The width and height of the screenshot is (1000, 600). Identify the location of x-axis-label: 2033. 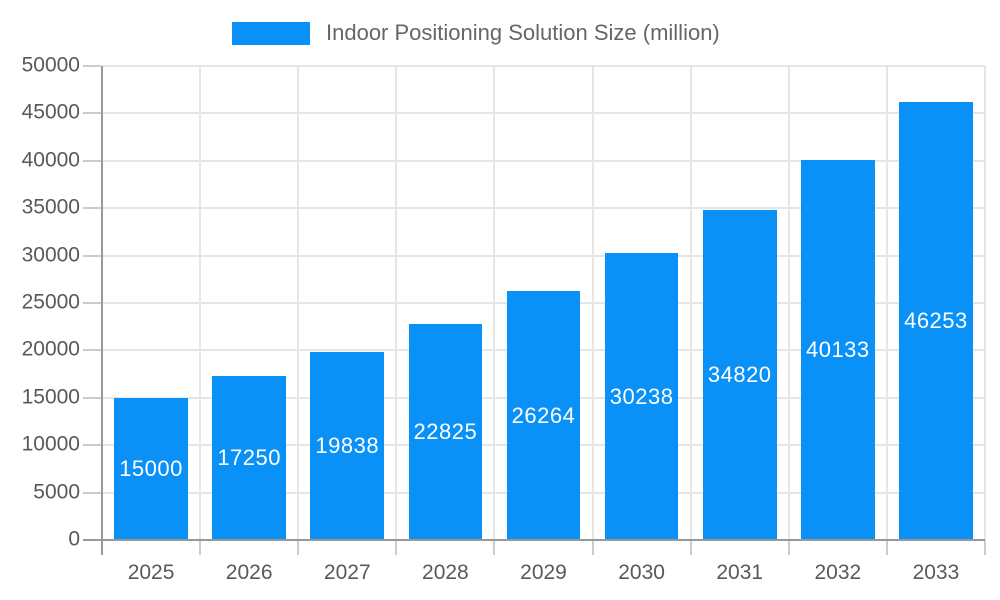
(936, 572).